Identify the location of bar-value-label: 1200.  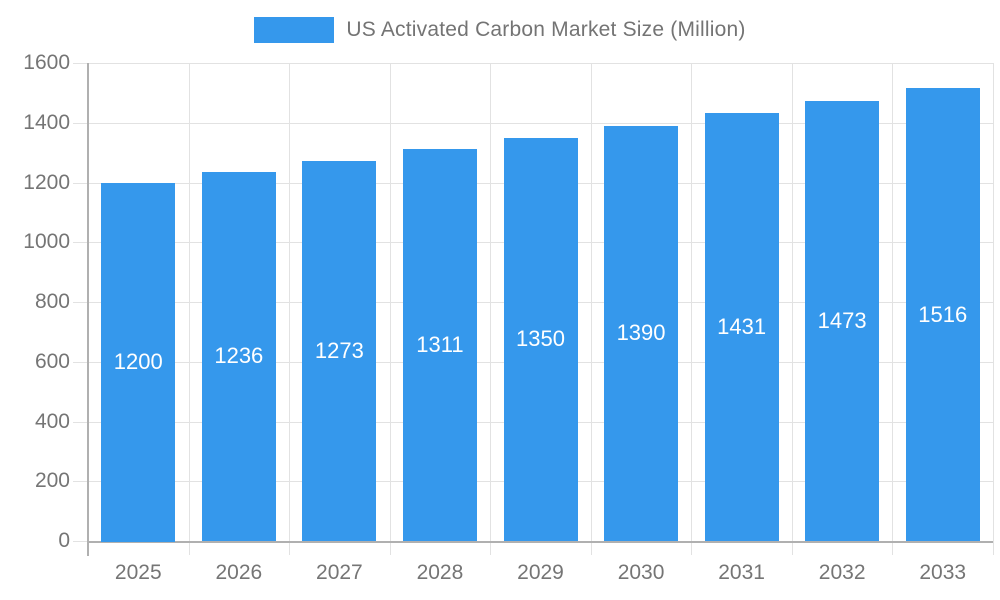
(138, 361).